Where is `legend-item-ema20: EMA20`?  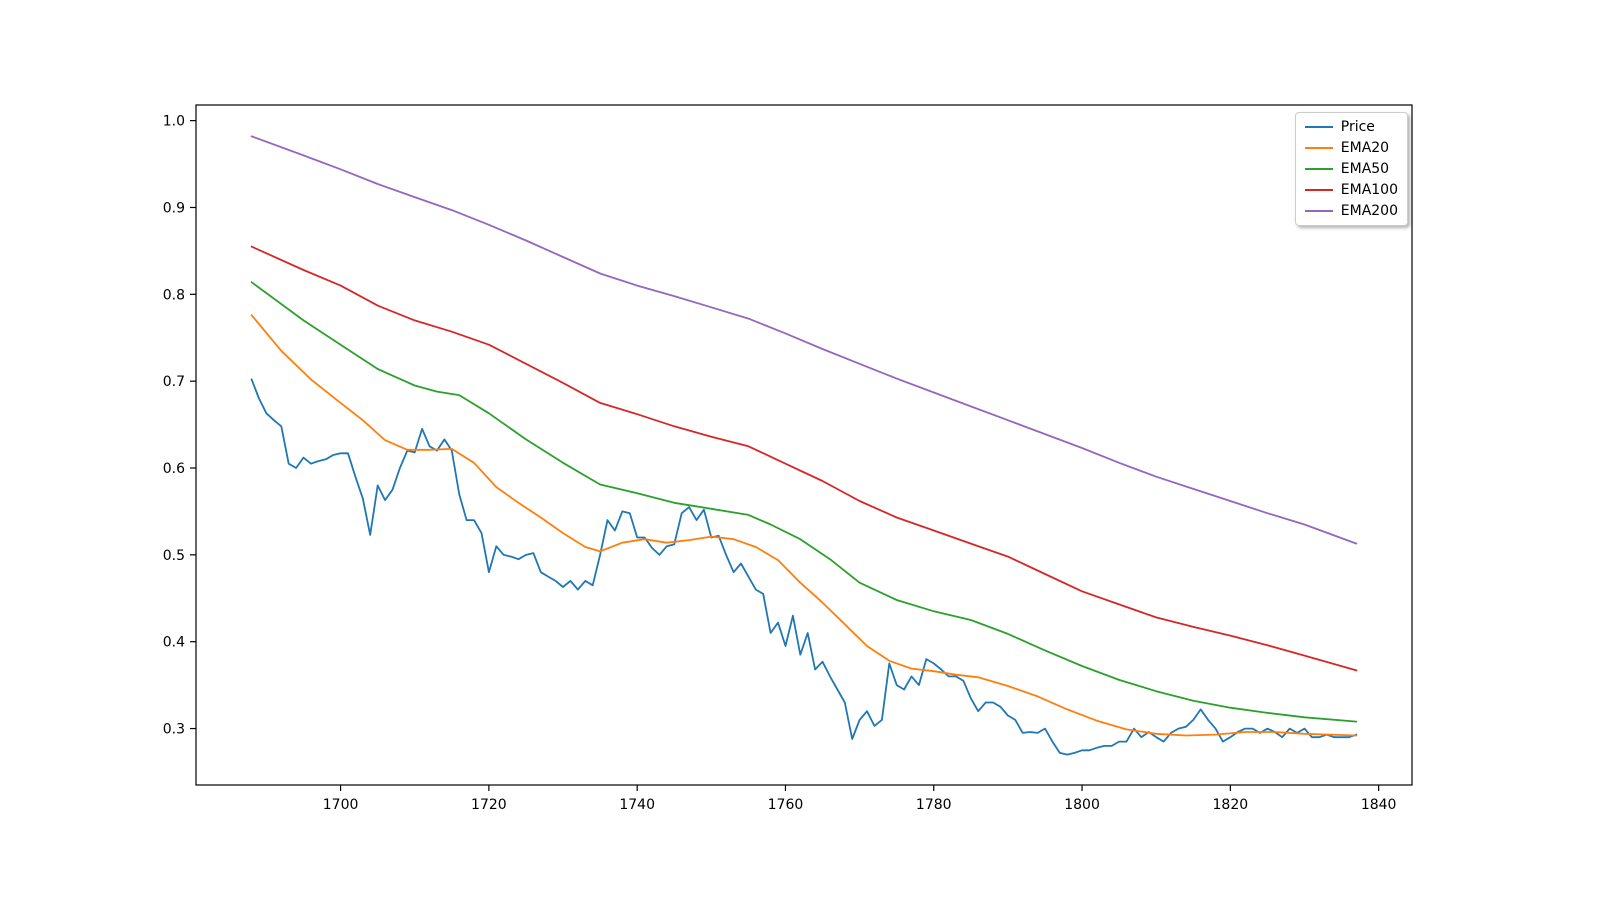 legend-item-ema20: EMA20 is located at coordinates (1351, 148).